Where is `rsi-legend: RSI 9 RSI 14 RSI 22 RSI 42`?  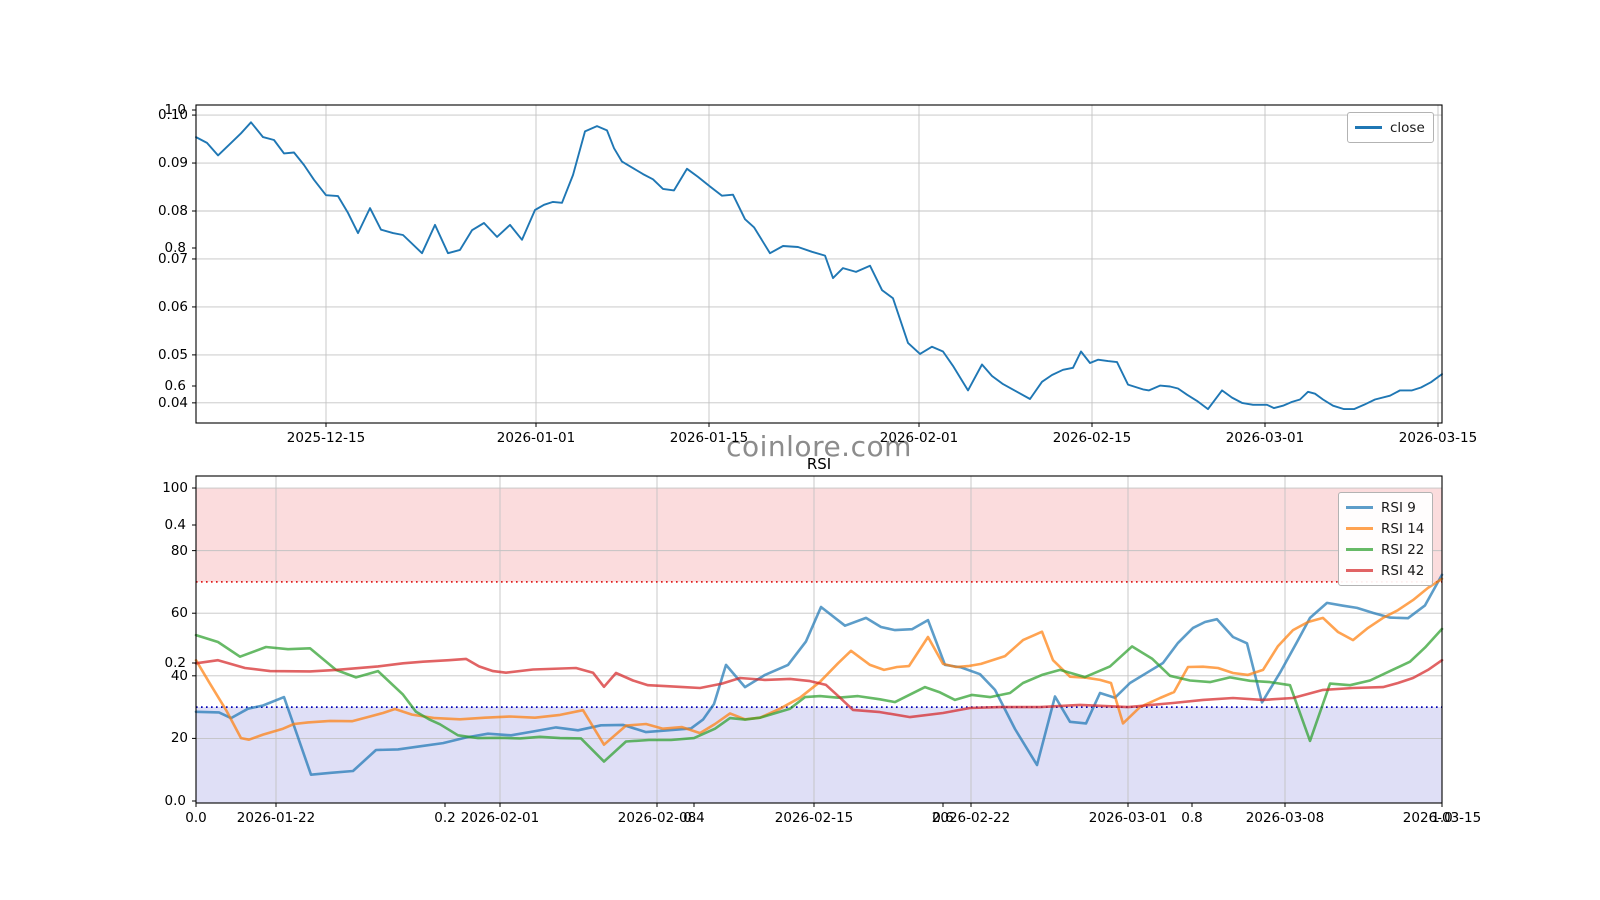
rsi-legend: RSI 9 RSI 14 RSI 22 RSI 42 is located at coordinates (1386, 539).